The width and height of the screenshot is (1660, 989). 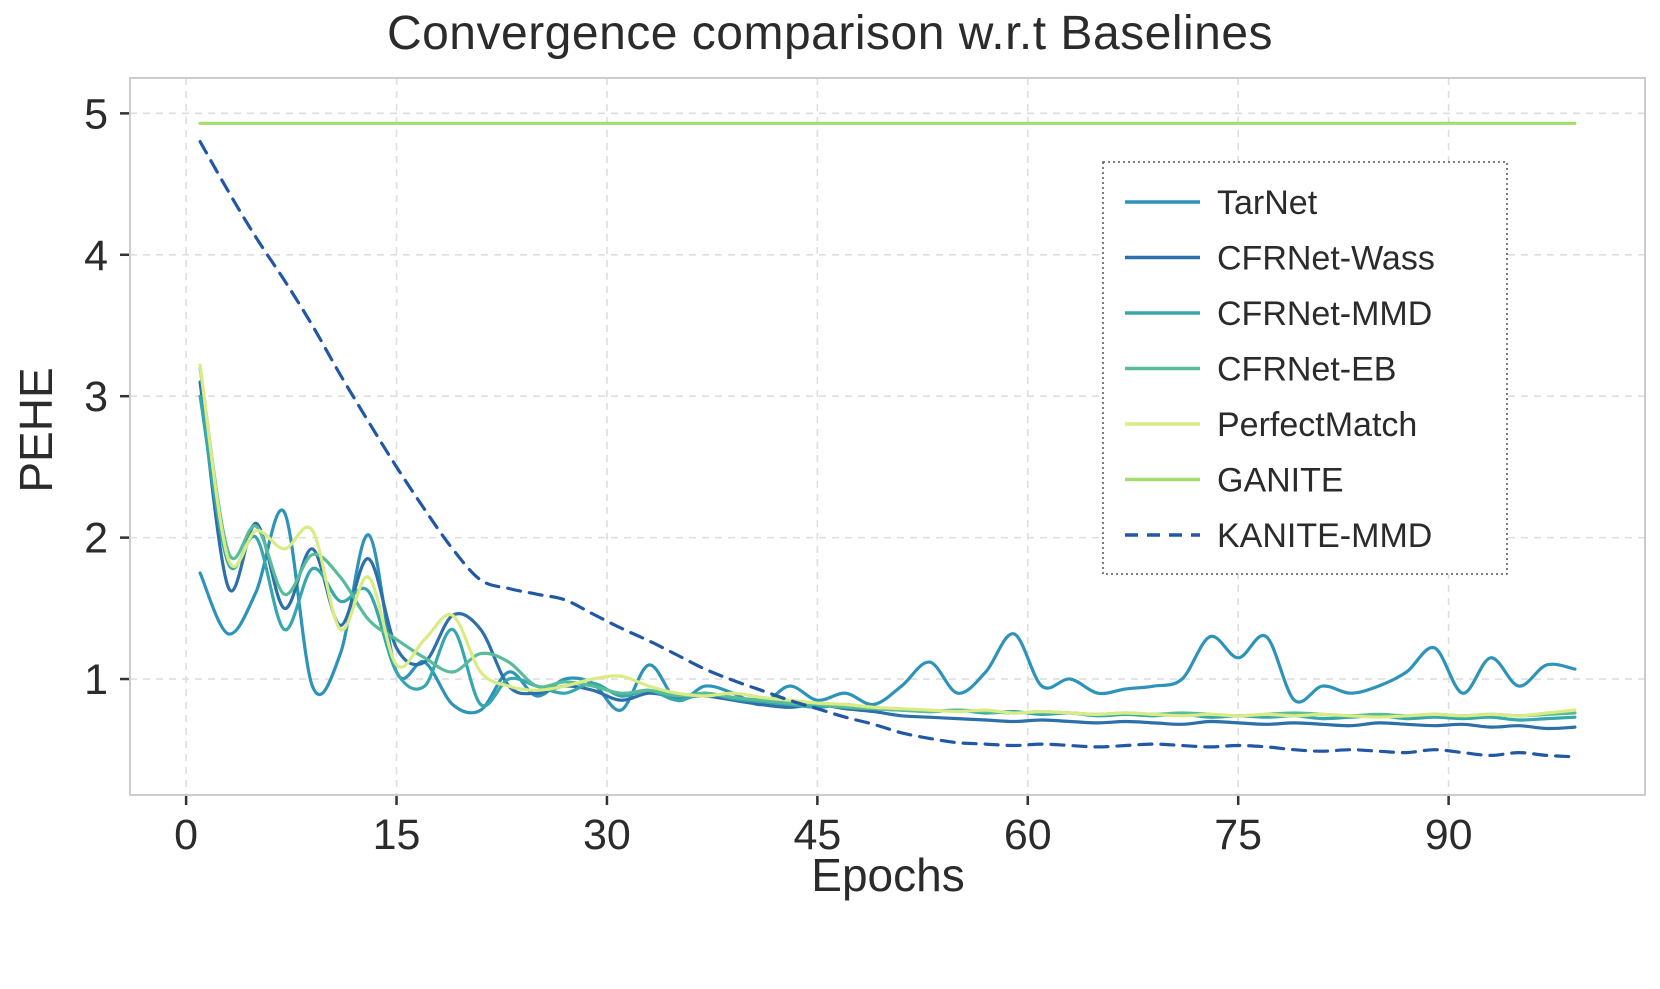 What do you see at coordinates (1280, 481) in the screenshot?
I see `legend-label-GANITE: GANITE` at bounding box center [1280, 481].